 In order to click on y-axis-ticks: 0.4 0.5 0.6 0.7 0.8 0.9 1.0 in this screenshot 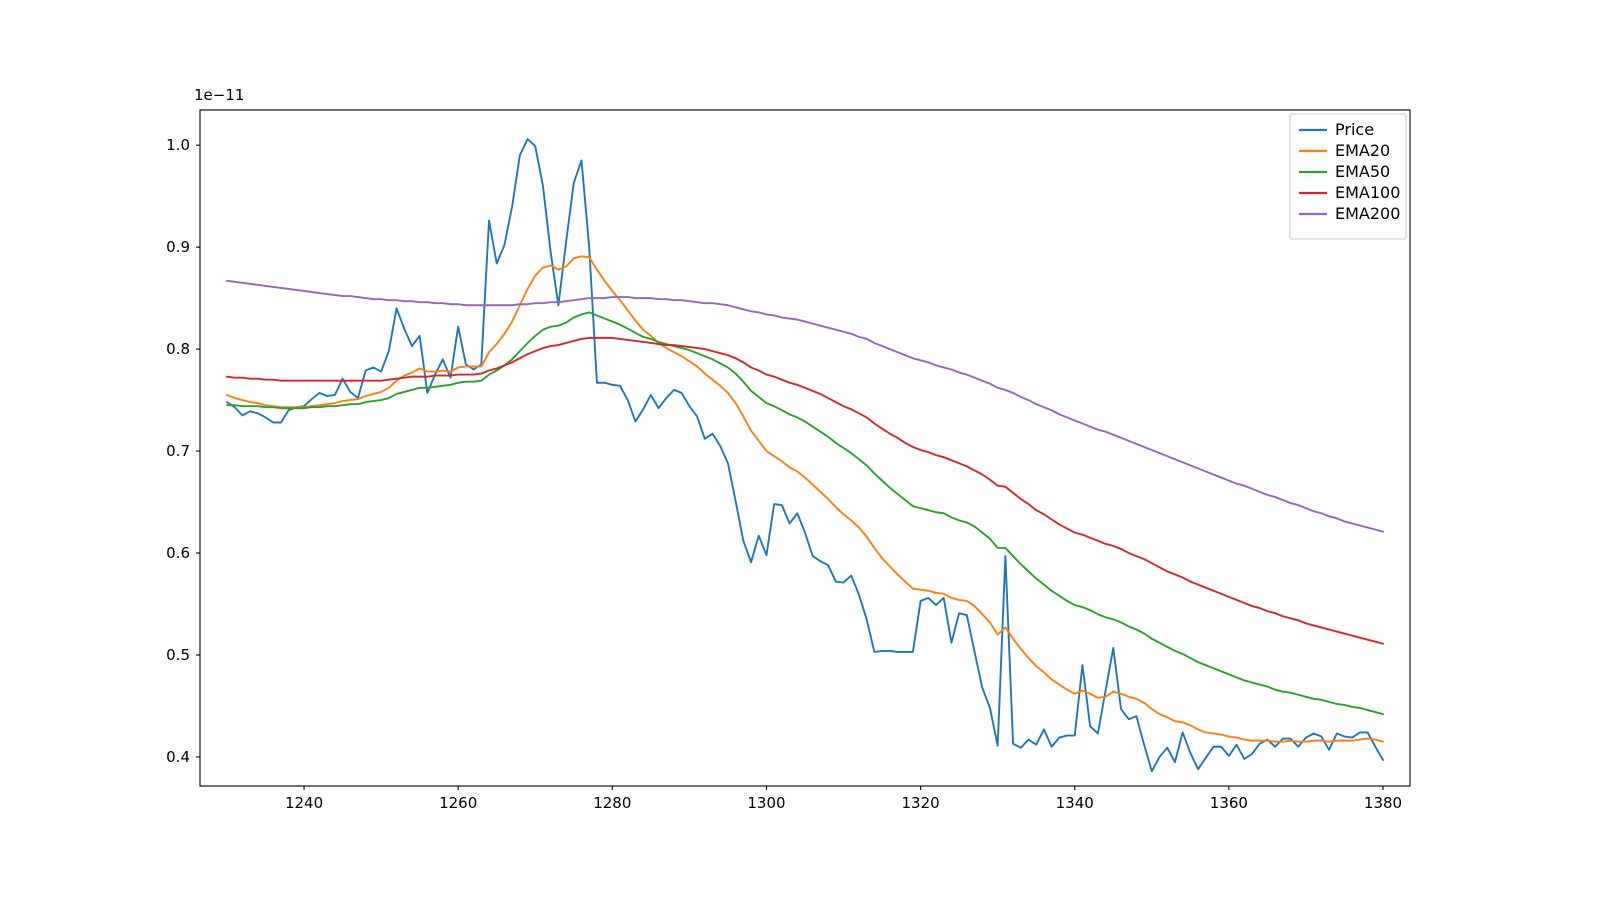, I will do `click(183, 451)`.